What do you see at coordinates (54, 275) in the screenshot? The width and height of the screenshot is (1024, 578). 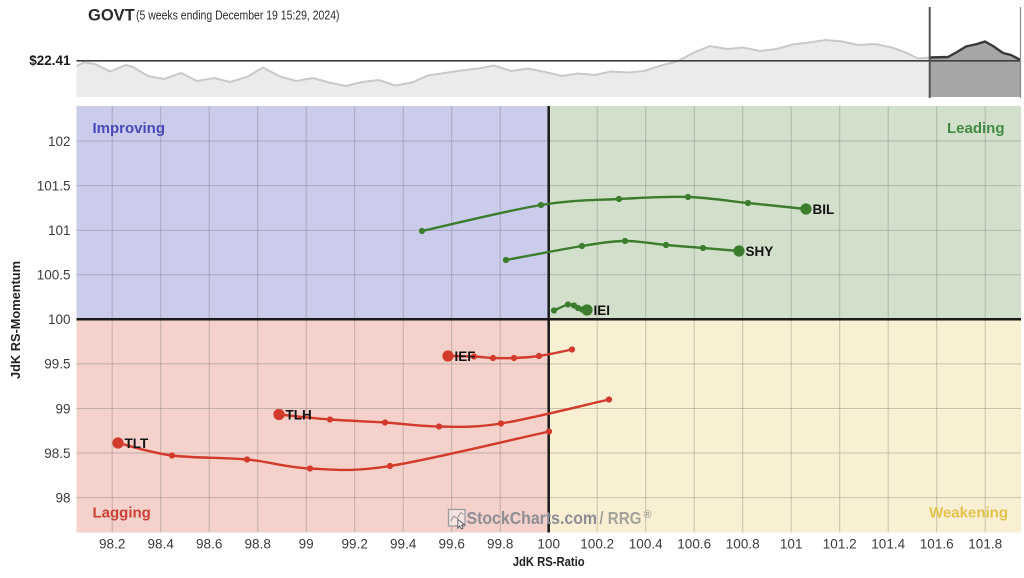 I see `svg-text: 100.5` at bounding box center [54, 275].